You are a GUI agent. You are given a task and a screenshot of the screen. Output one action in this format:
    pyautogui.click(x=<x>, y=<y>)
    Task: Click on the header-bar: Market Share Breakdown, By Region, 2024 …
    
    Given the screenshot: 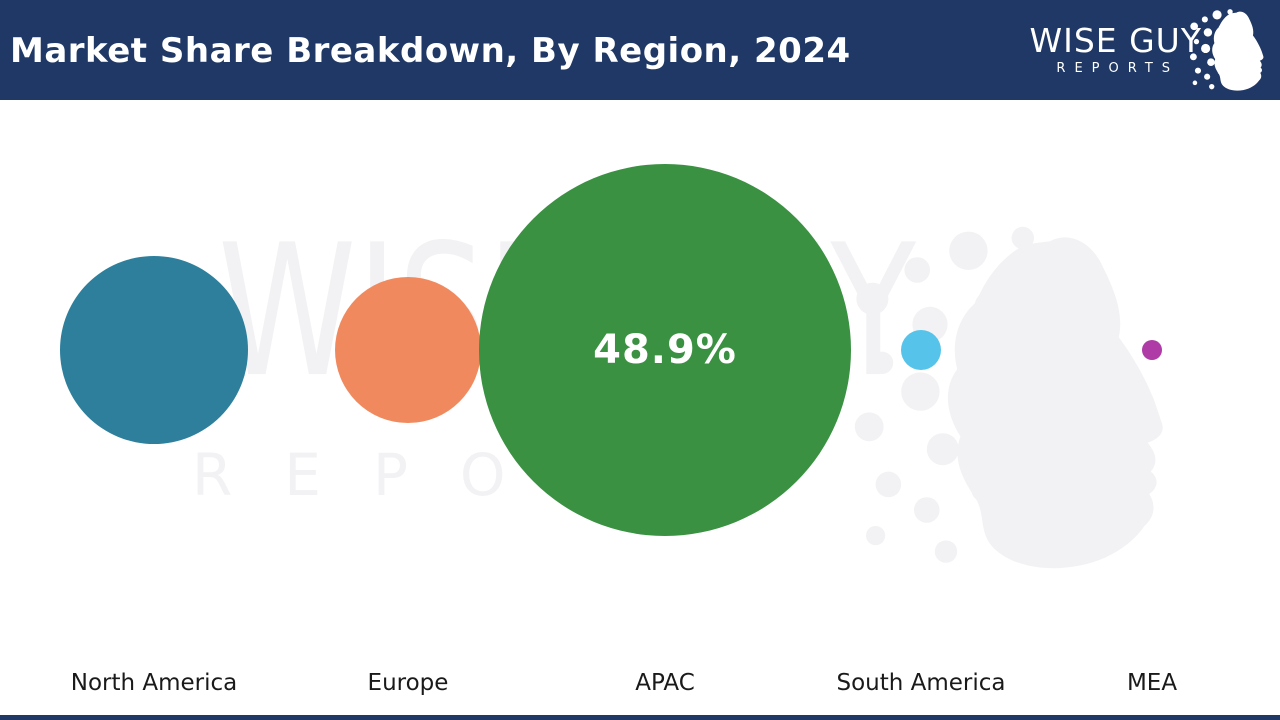 What is the action you would take?
    pyautogui.click(x=640, y=50)
    